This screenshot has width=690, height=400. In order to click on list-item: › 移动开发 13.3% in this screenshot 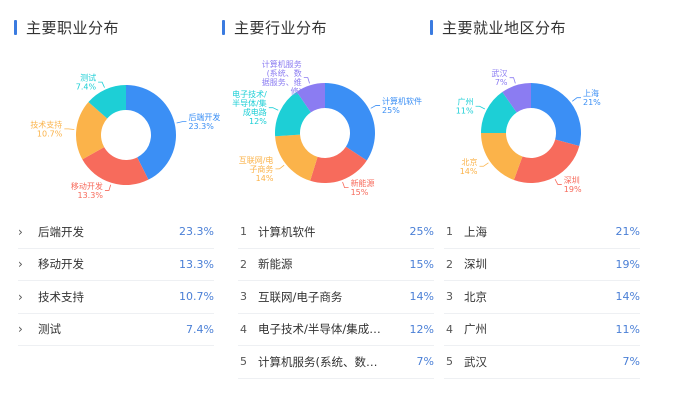, I will do `click(116, 265)`.